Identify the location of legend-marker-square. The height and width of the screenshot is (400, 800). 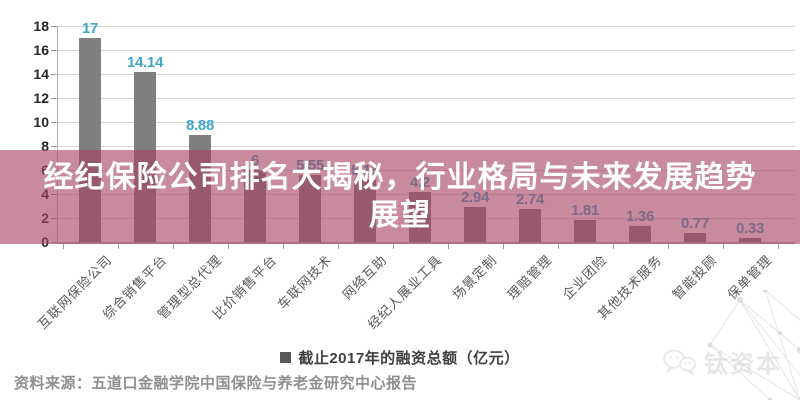
(286, 357).